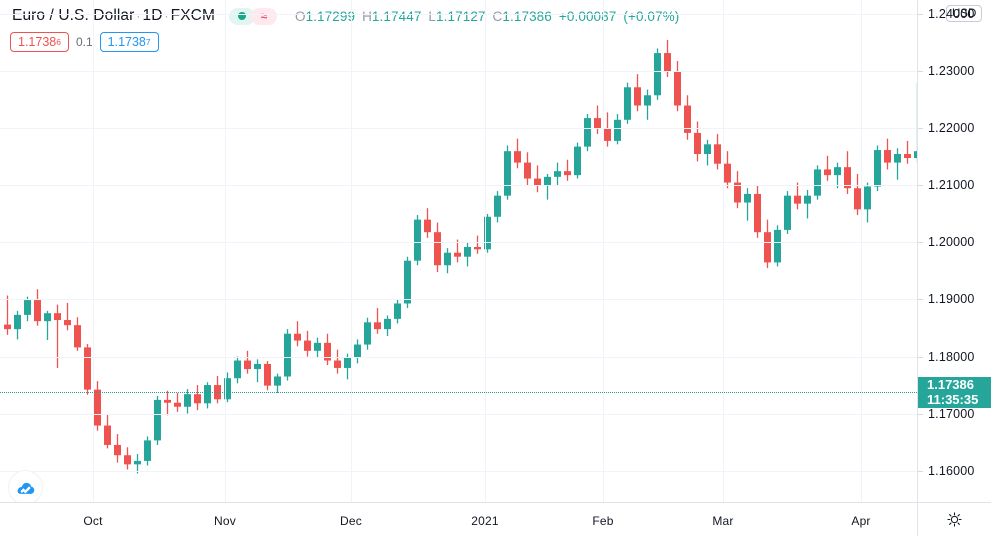  I want to click on chart-settings-corner, so click(954, 519).